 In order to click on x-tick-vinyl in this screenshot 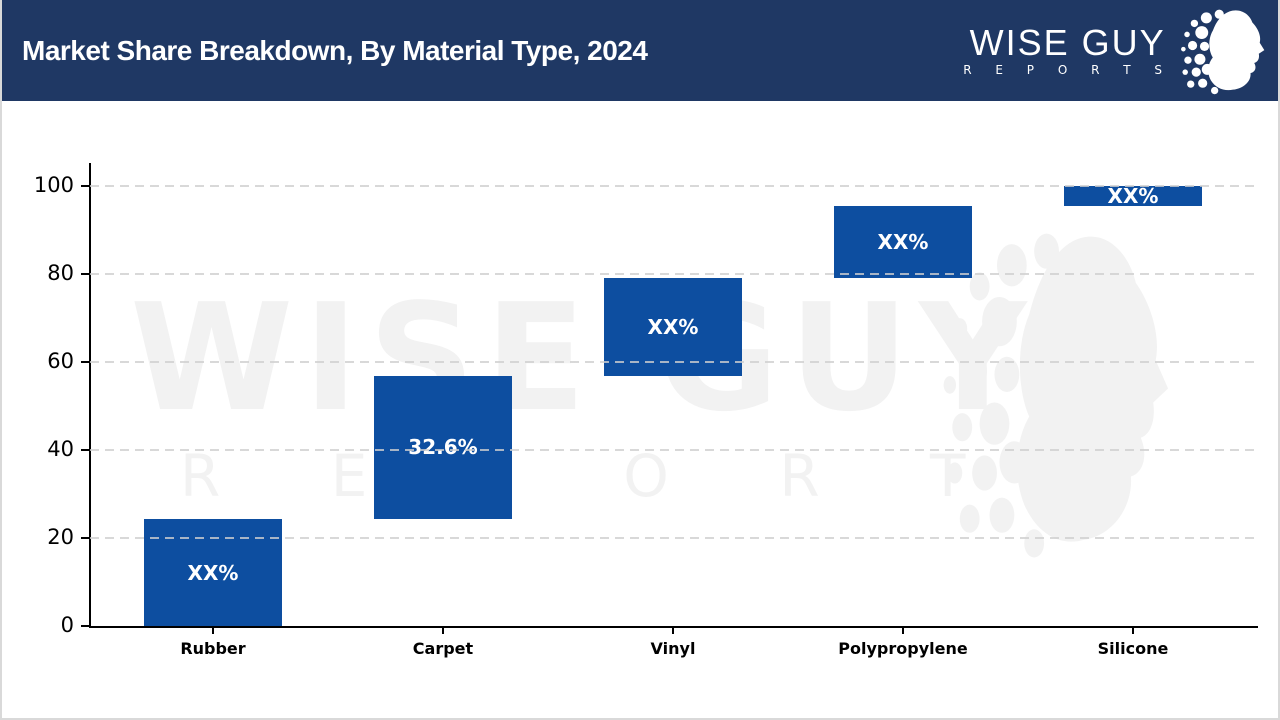, I will do `click(673, 631)`.